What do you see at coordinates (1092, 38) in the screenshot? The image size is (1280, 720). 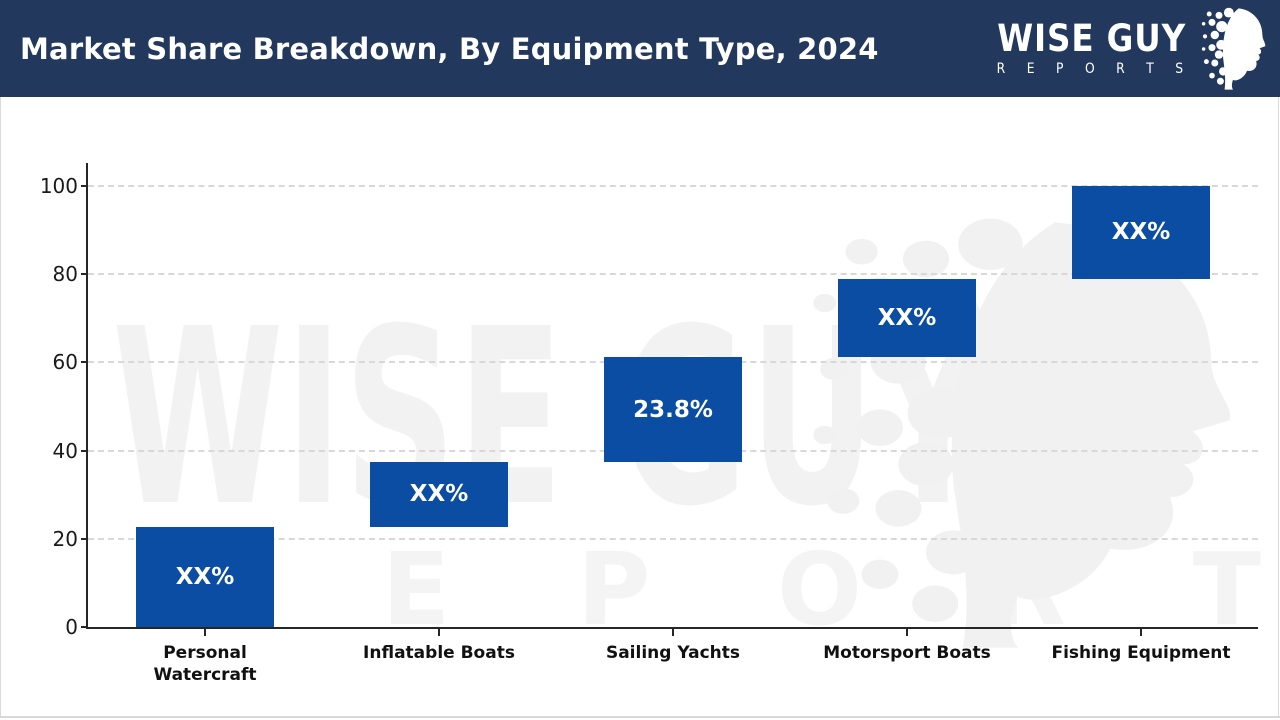 I see `brand-name: WISE GUY` at bounding box center [1092, 38].